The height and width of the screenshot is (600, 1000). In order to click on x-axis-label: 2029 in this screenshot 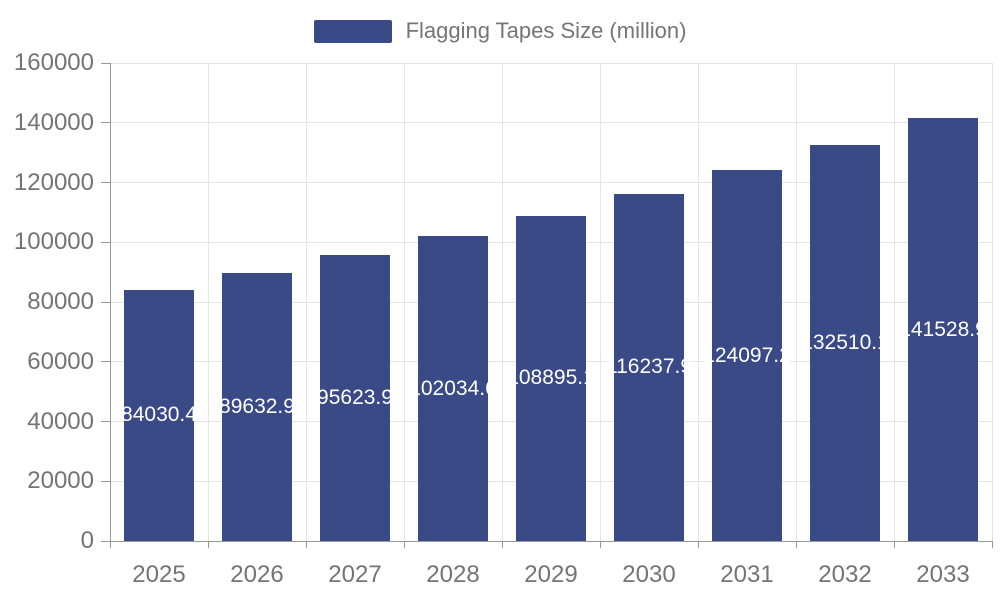, I will do `click(551, 574)`.